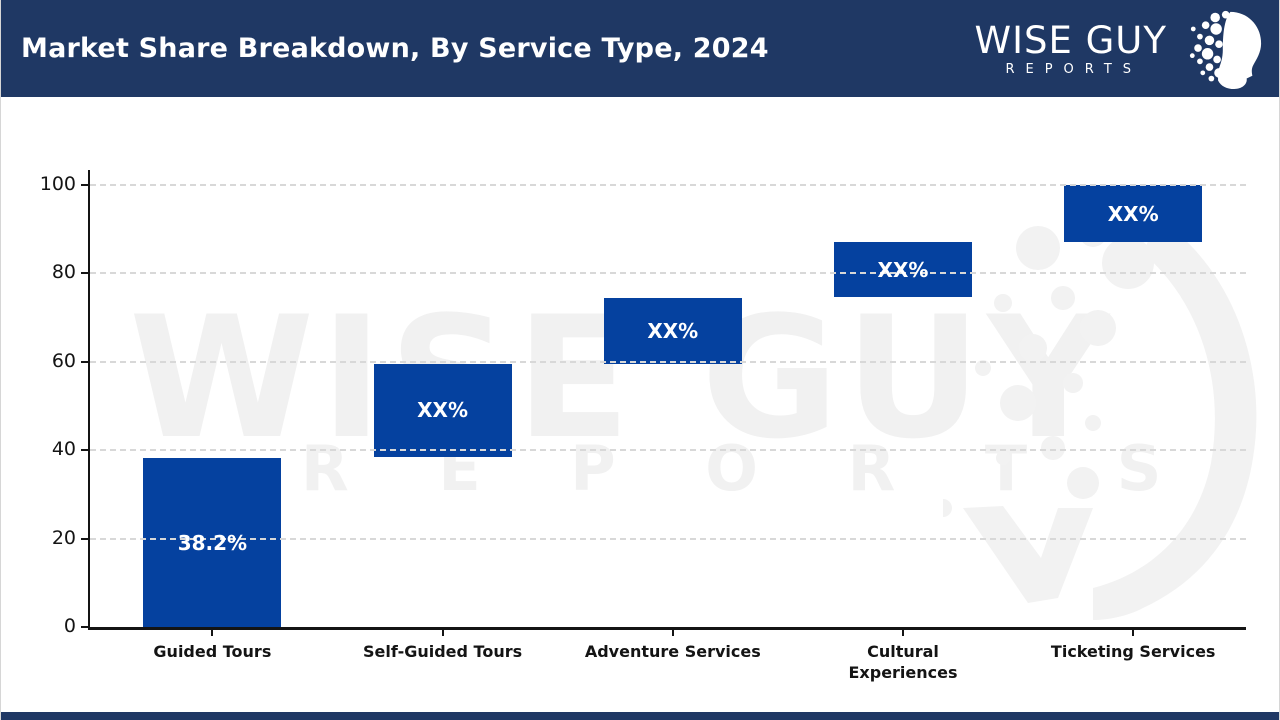 The image size is (1280, 720). Describe the element at coordinates (212, 651) in the screenshot. I see `x-category-label: Guided Tours` at that location.